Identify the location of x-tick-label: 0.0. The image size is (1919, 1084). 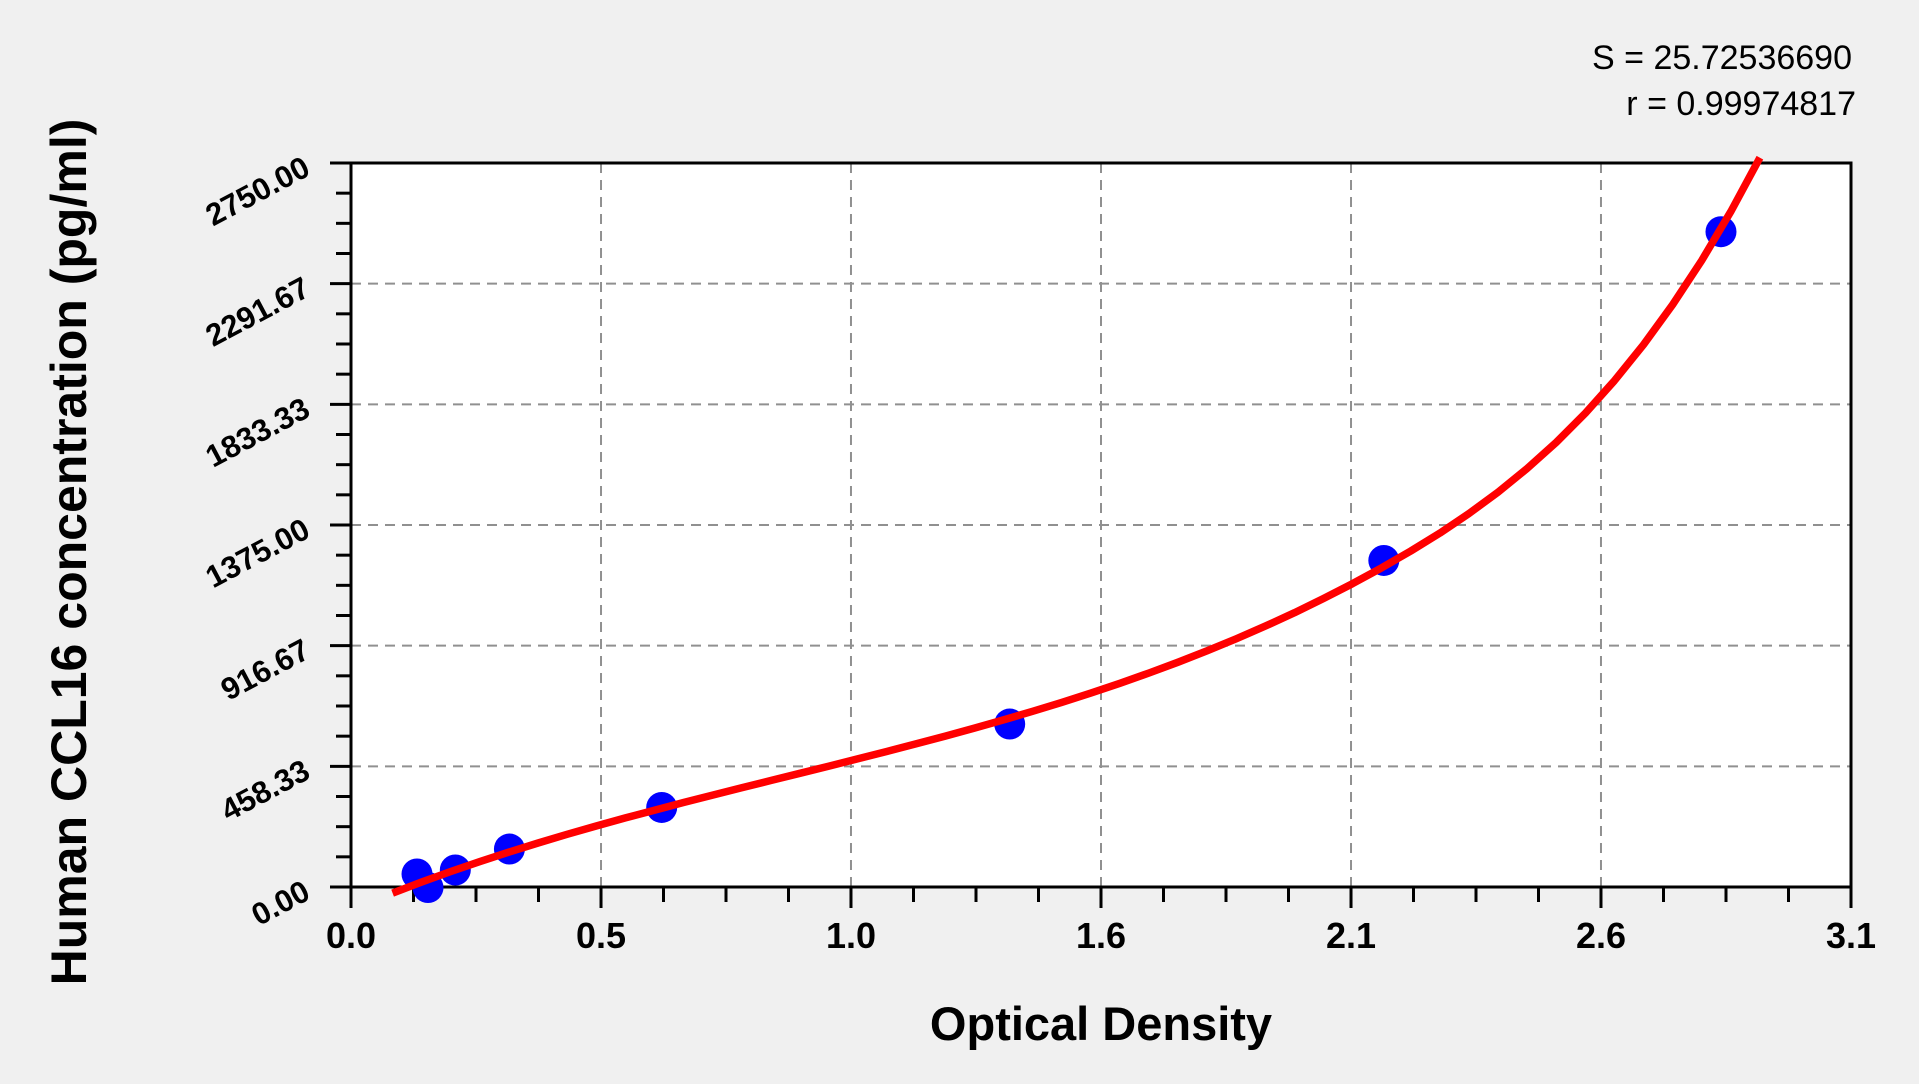
(351, 935).